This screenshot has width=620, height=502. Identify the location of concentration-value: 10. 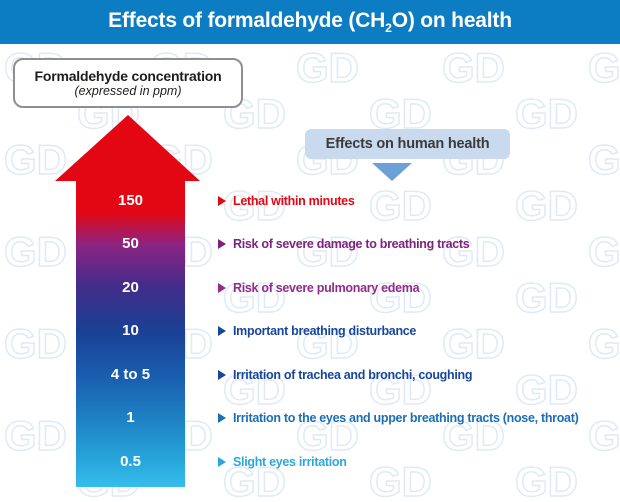
(130, 330).